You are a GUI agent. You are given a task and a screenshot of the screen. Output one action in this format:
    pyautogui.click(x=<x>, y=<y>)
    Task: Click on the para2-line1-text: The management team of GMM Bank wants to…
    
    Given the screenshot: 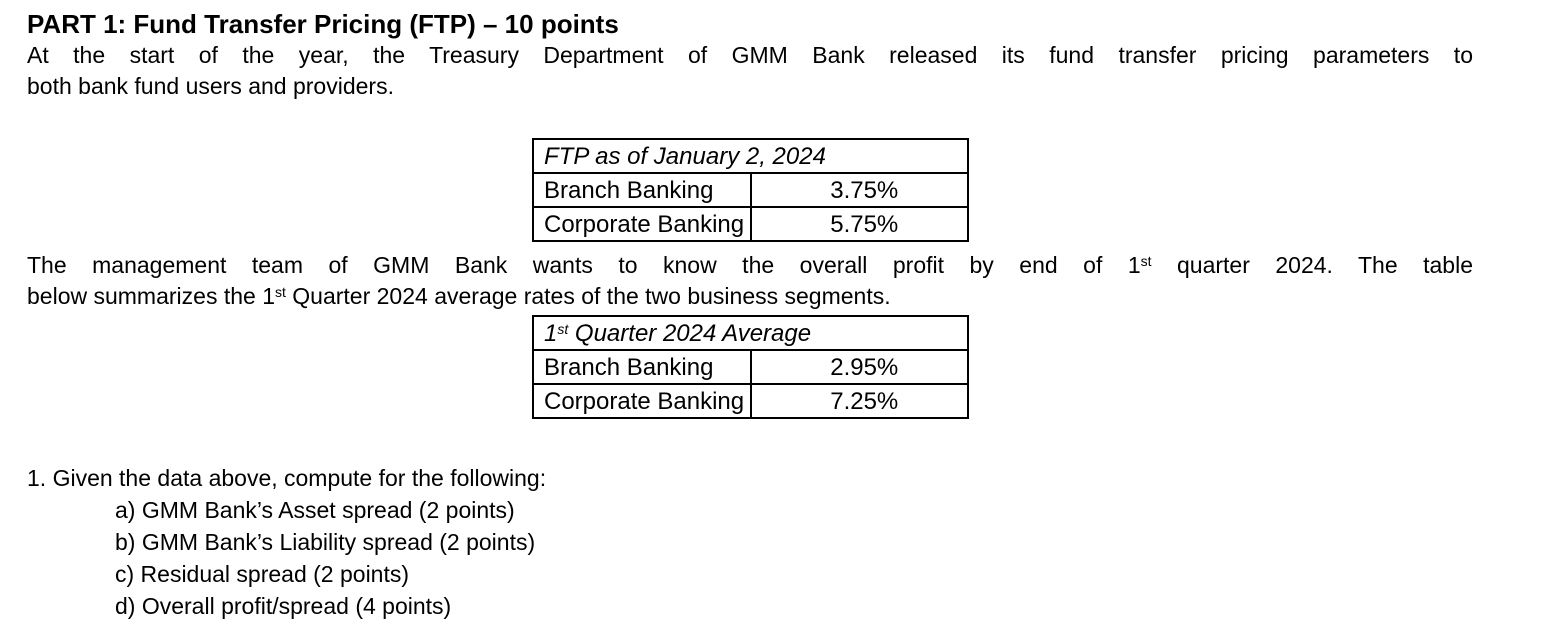 What is the action you would take?
    pyautogui.click(x=584, y=265)
    